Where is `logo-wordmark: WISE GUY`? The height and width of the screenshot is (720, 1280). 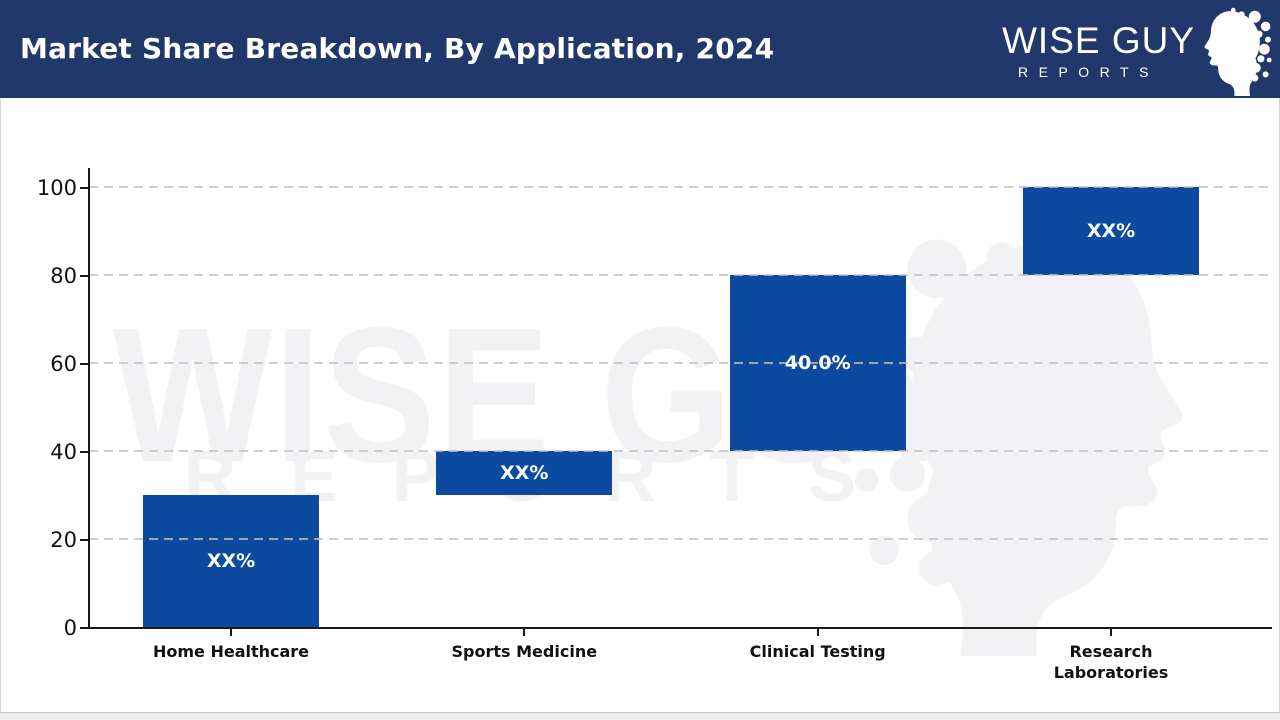
logo-wordmark: WISE GUY is located at coordinates (1099, 40).